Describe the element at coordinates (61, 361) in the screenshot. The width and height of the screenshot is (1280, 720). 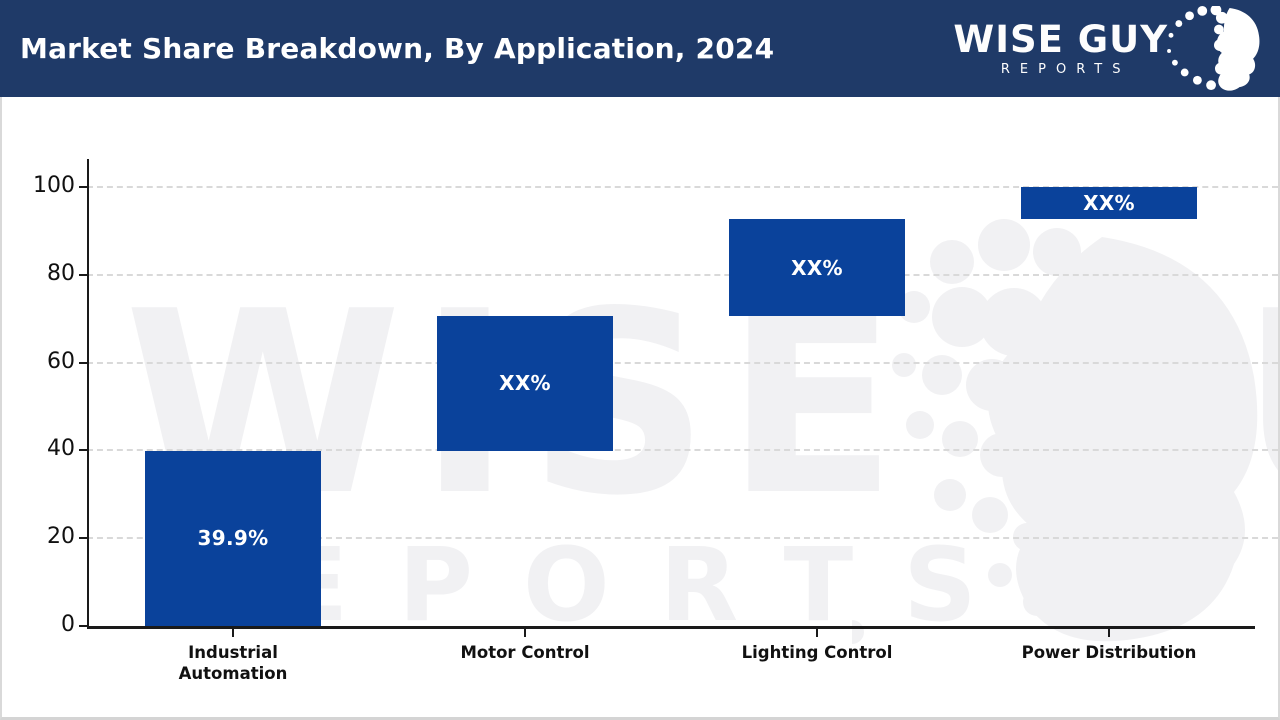
I see `y-axis-tick-label: 60` at that location.